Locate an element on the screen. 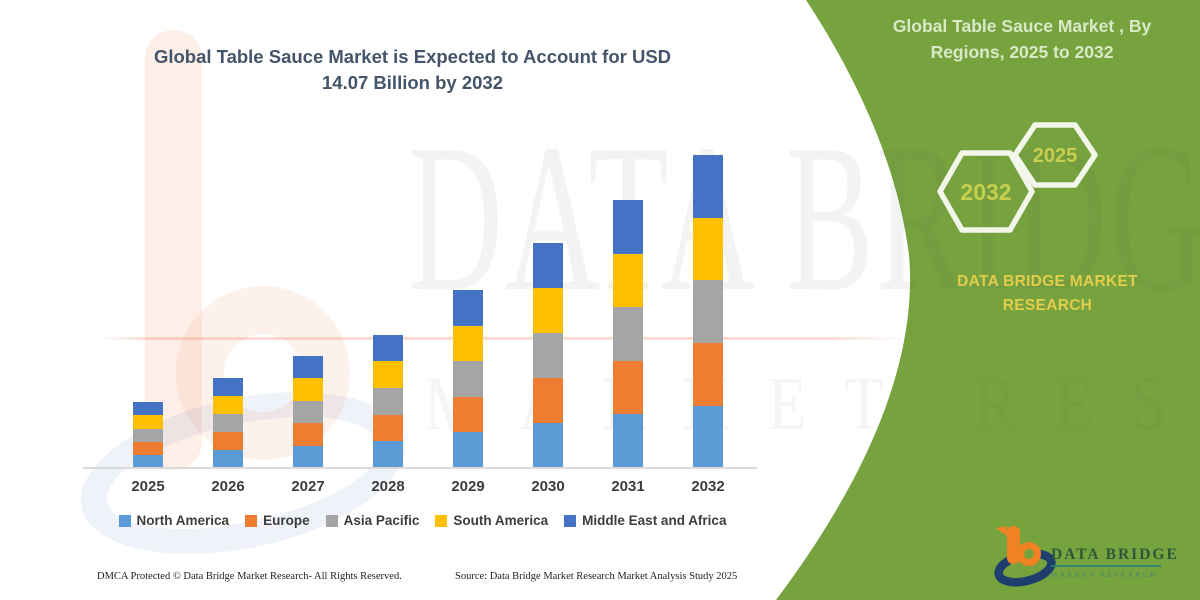 This screenshot has height=600, width=1200. x-axis-label-2030: 2030 is located at coordinates (548, 486).